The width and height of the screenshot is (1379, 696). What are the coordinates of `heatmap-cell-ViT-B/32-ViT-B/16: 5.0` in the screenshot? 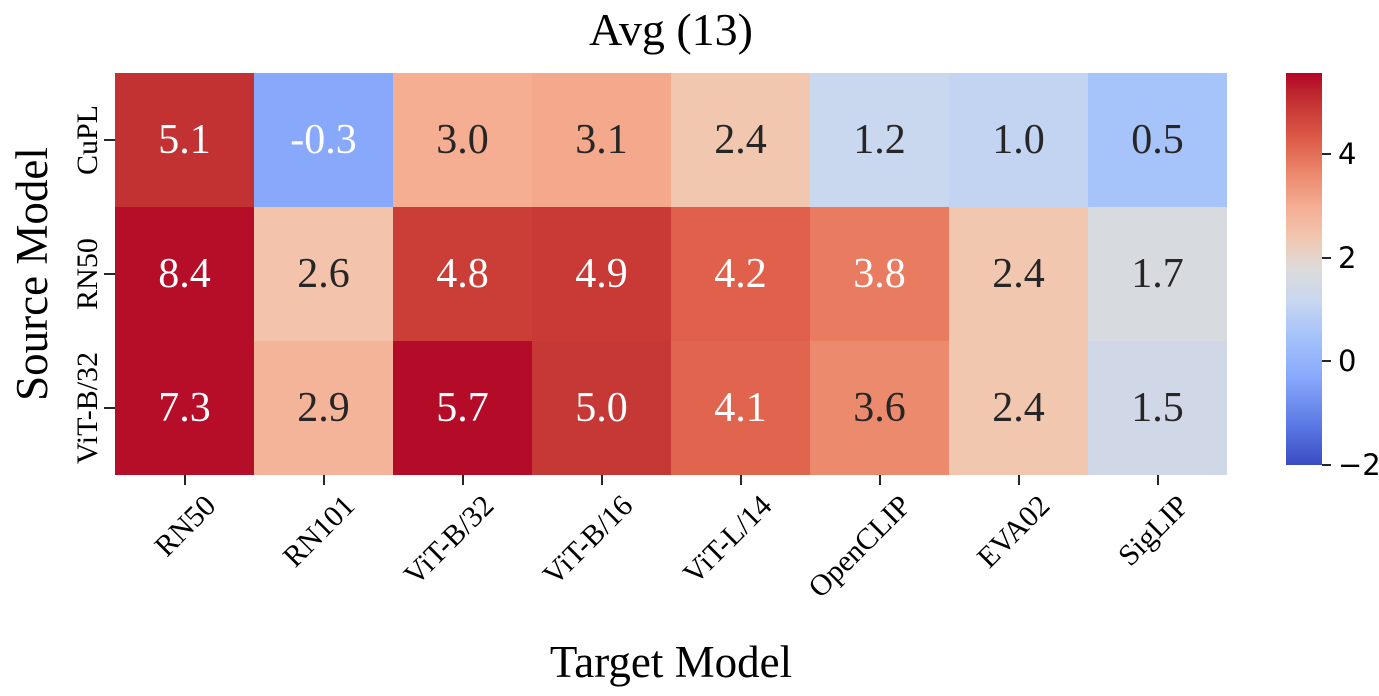 It's located at (601, 408).